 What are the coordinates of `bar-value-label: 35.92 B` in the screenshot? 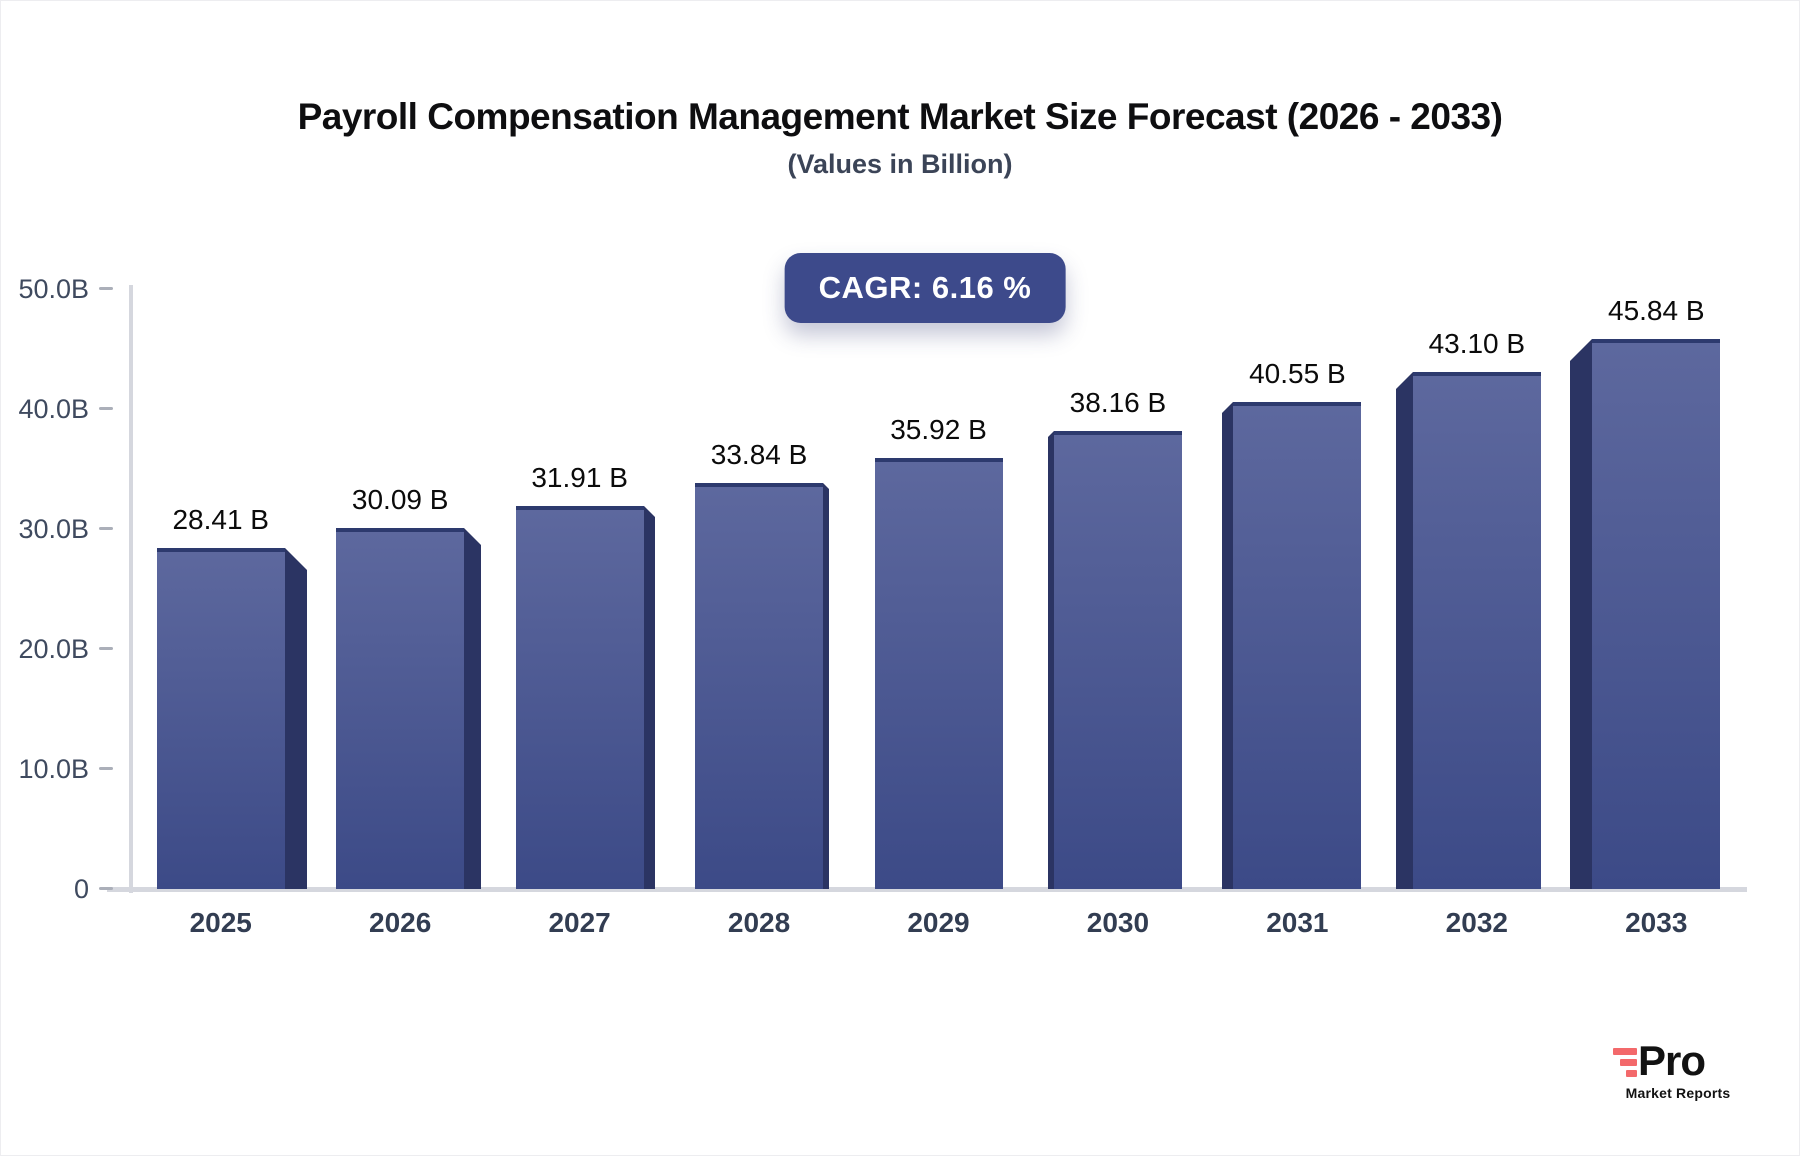 It's located at (938, 429).